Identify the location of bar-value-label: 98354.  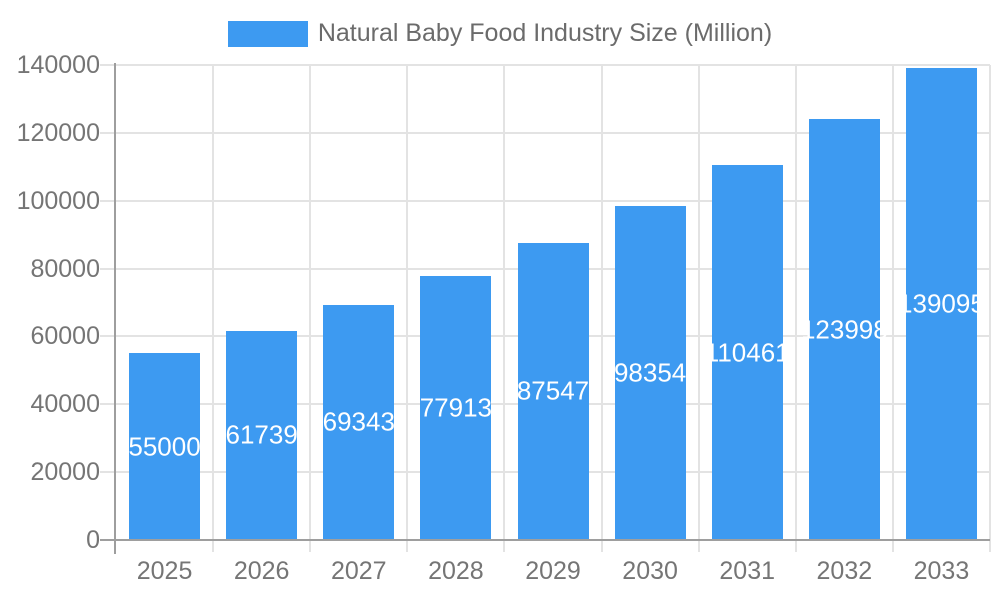
(650, 372).